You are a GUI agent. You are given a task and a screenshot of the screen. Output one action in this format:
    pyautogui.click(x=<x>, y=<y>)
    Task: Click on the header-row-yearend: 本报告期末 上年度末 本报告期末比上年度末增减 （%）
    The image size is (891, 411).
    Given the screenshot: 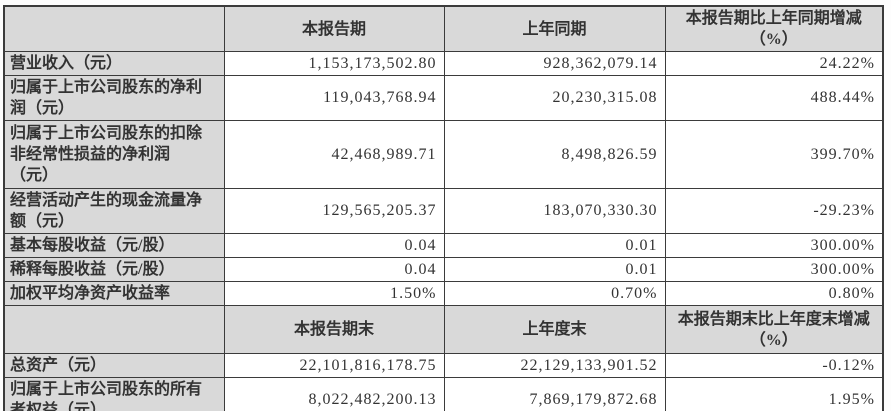 What is the action you would take?
    pyautogui.click(x=443, y=329)
    